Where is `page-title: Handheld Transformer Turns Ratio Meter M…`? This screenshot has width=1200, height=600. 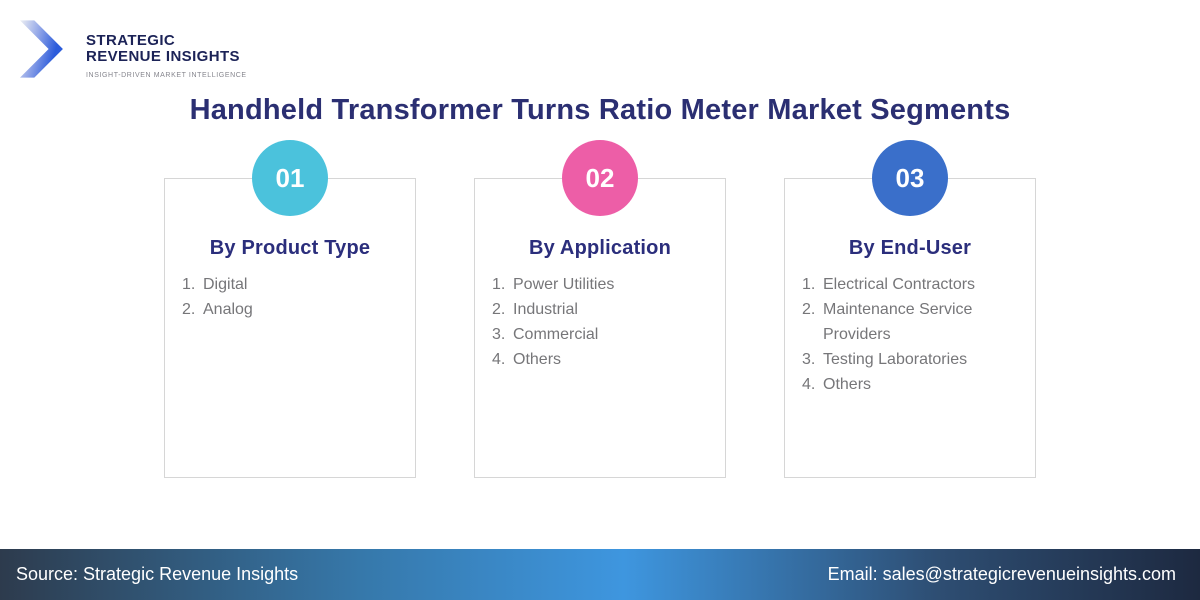
page-title: Handheld Transformer Turns Ratio Meter M… is located at coordinates (600, 110).